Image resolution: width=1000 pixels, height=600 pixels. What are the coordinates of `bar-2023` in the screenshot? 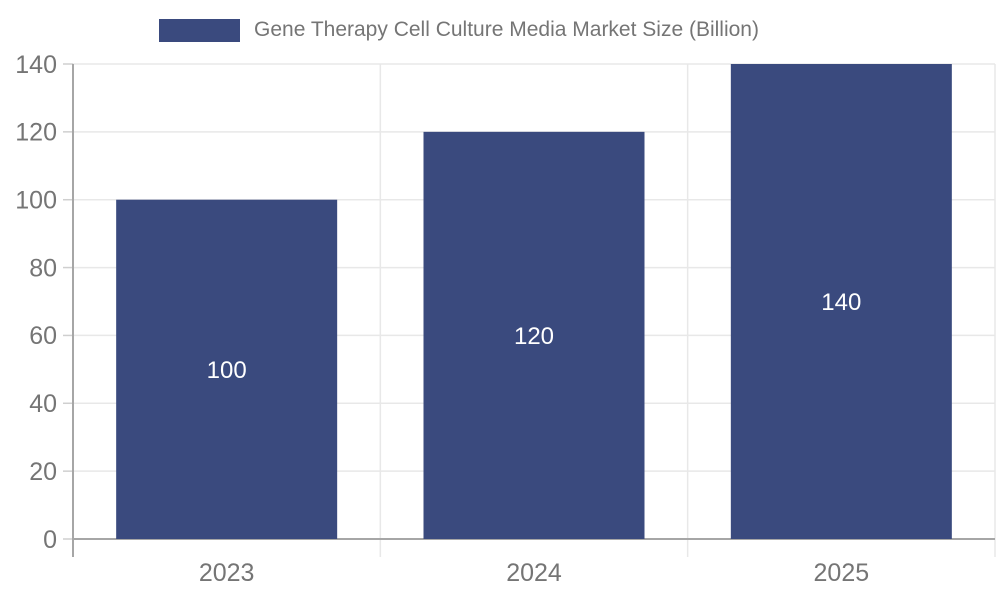 It's located at (227, 369).